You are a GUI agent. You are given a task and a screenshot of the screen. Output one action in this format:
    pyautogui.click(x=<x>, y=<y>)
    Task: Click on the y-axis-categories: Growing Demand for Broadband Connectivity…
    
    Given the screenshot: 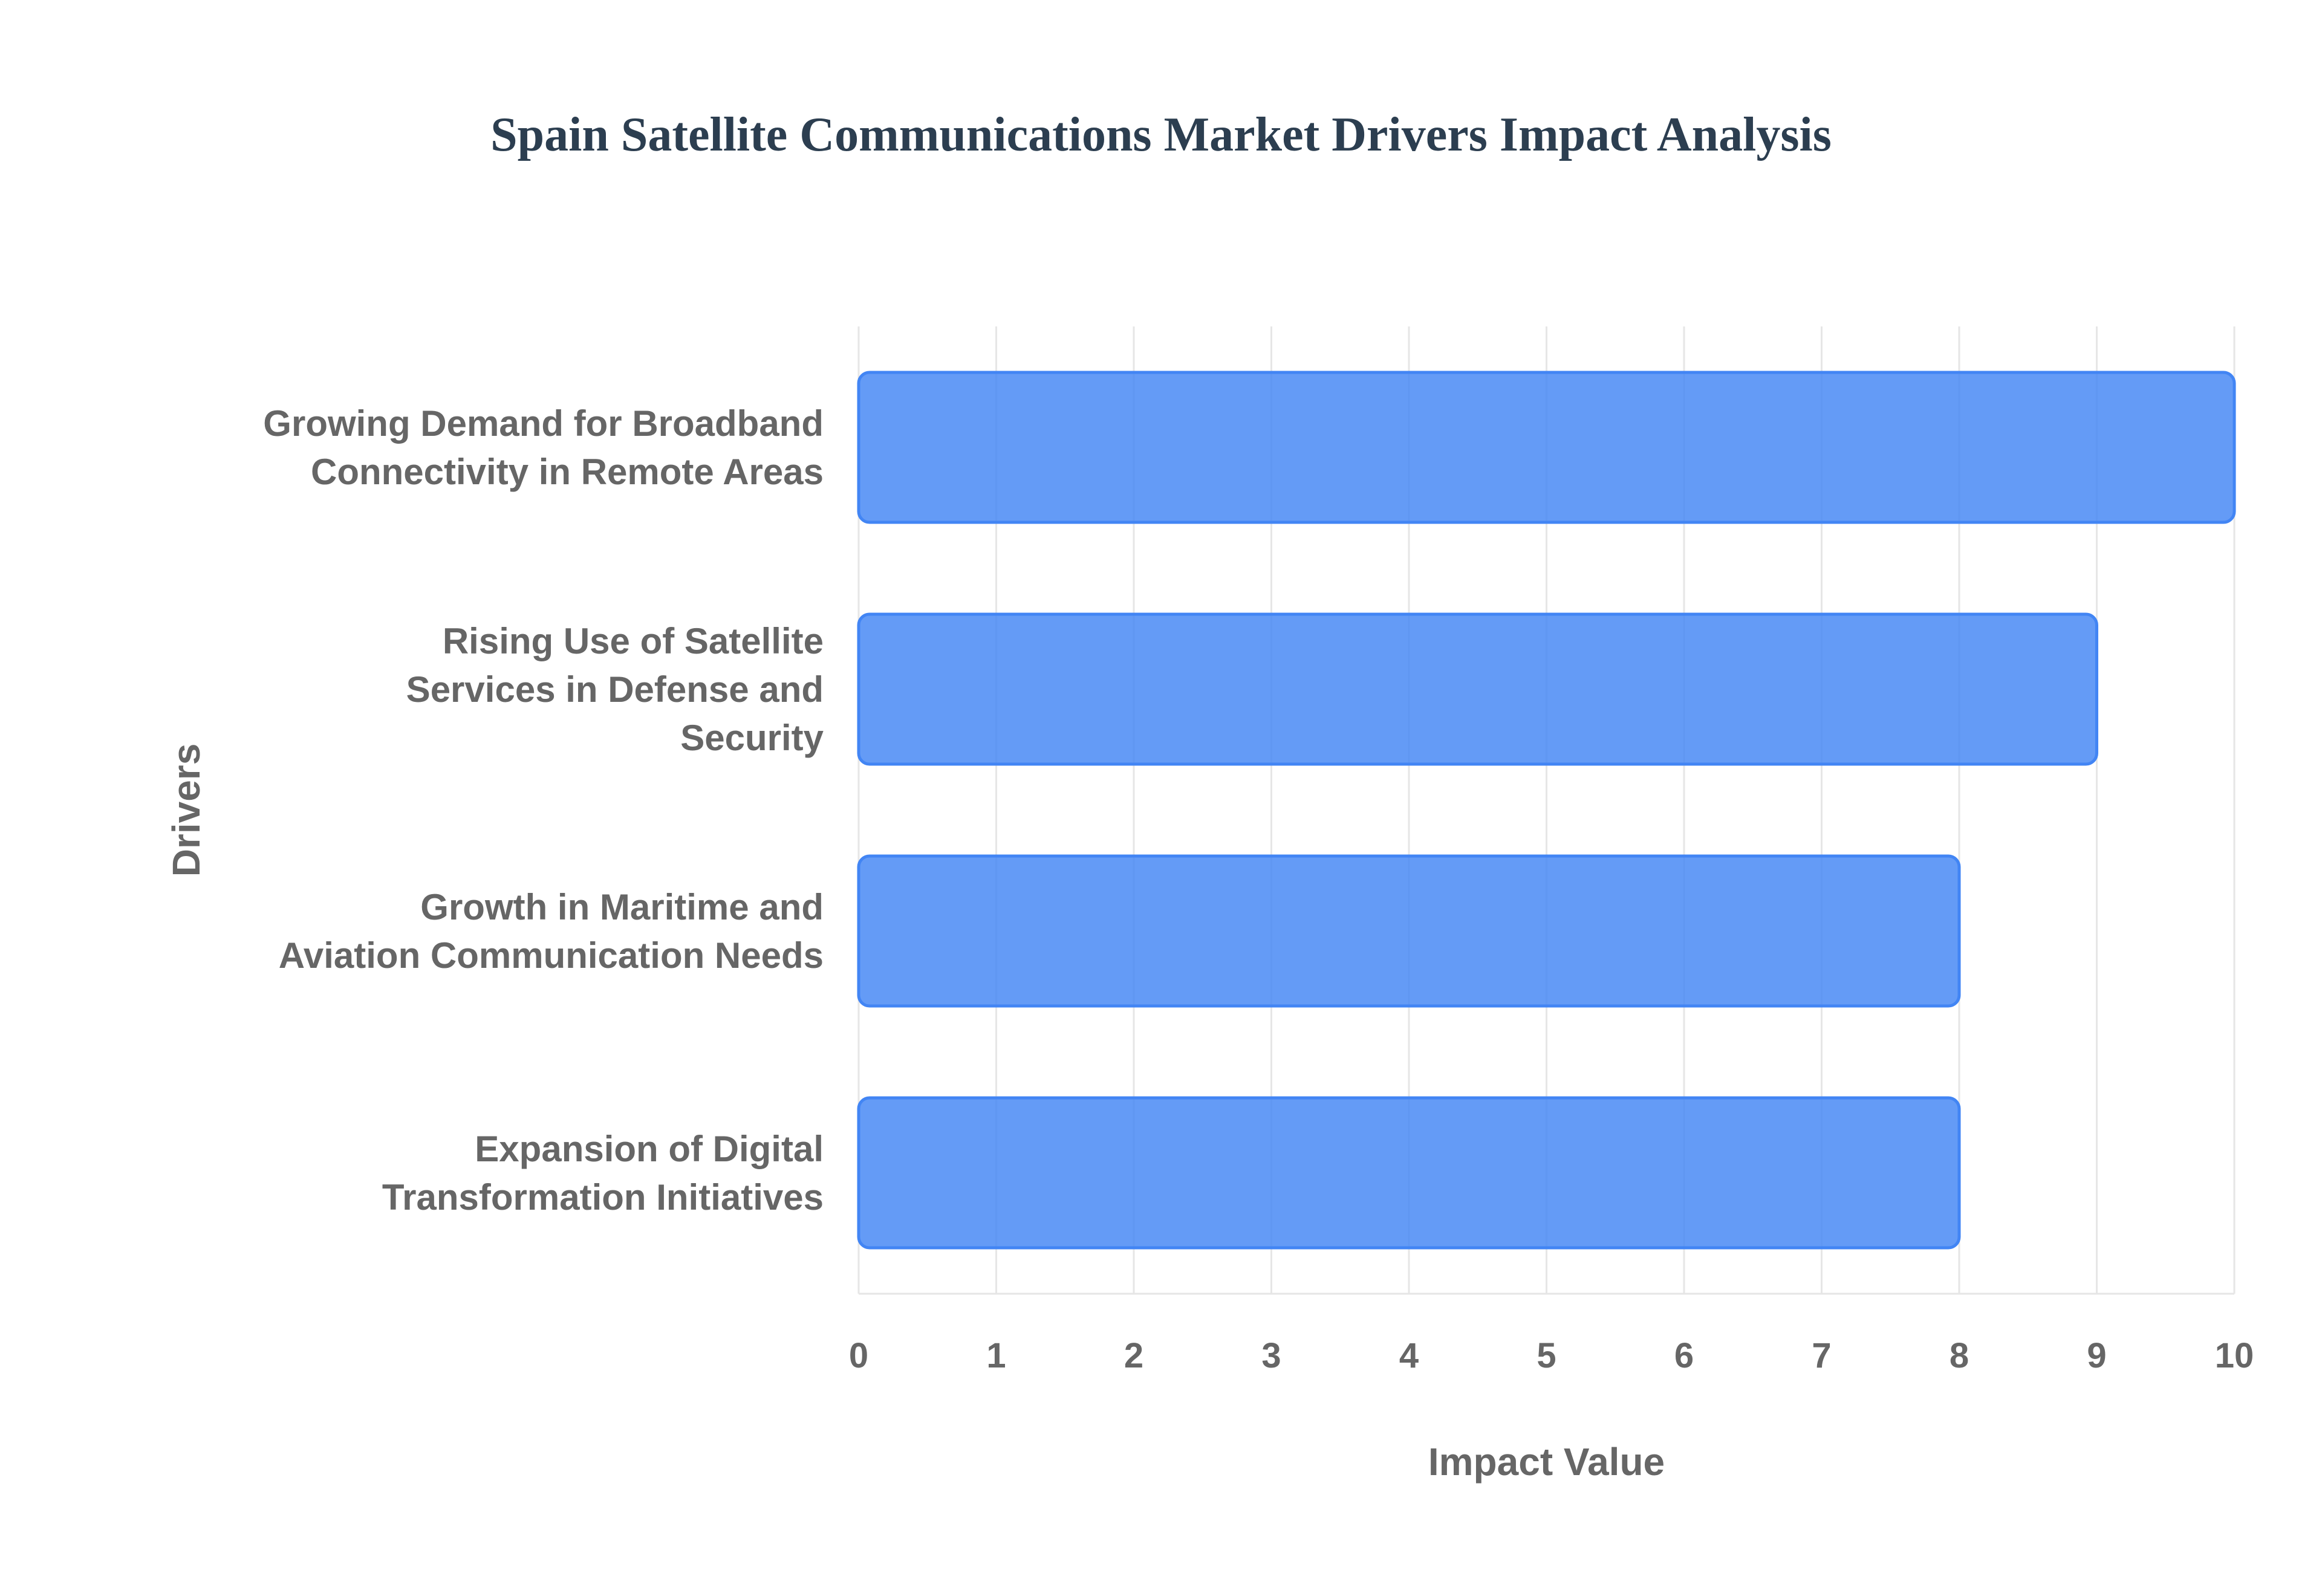 What is the action you would take?
    pyautogui.click(x=543, y=810)
    